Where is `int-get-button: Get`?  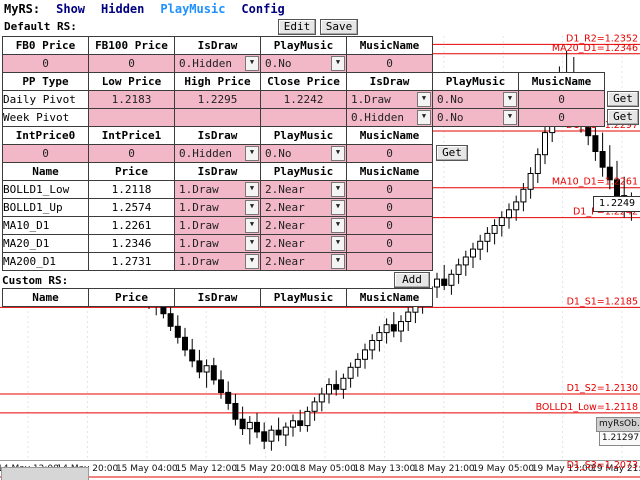
int-get-button: Get is located at coordinates (452, 153).